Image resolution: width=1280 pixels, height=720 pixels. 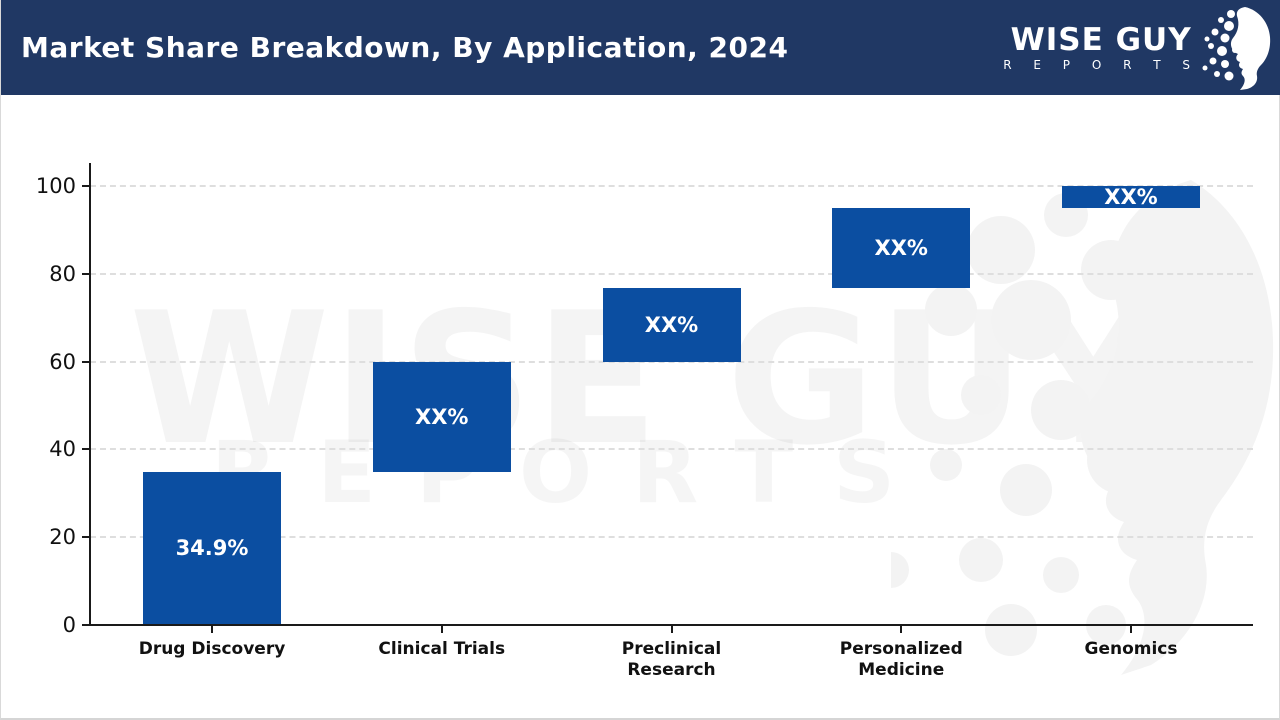 I want to click on category-label: Drug Discovery, so click(x=212, y=649).